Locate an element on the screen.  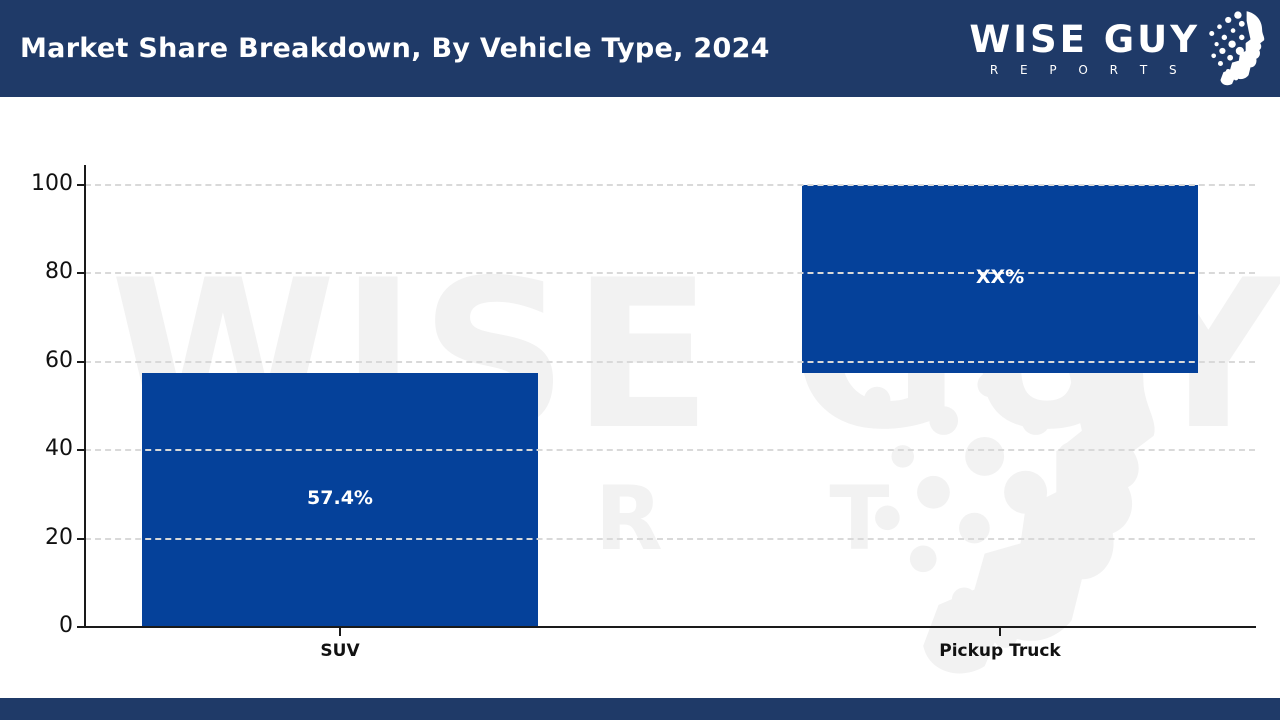
bar-value-label-suv: 57.4% is located at coordinates (340, 498).